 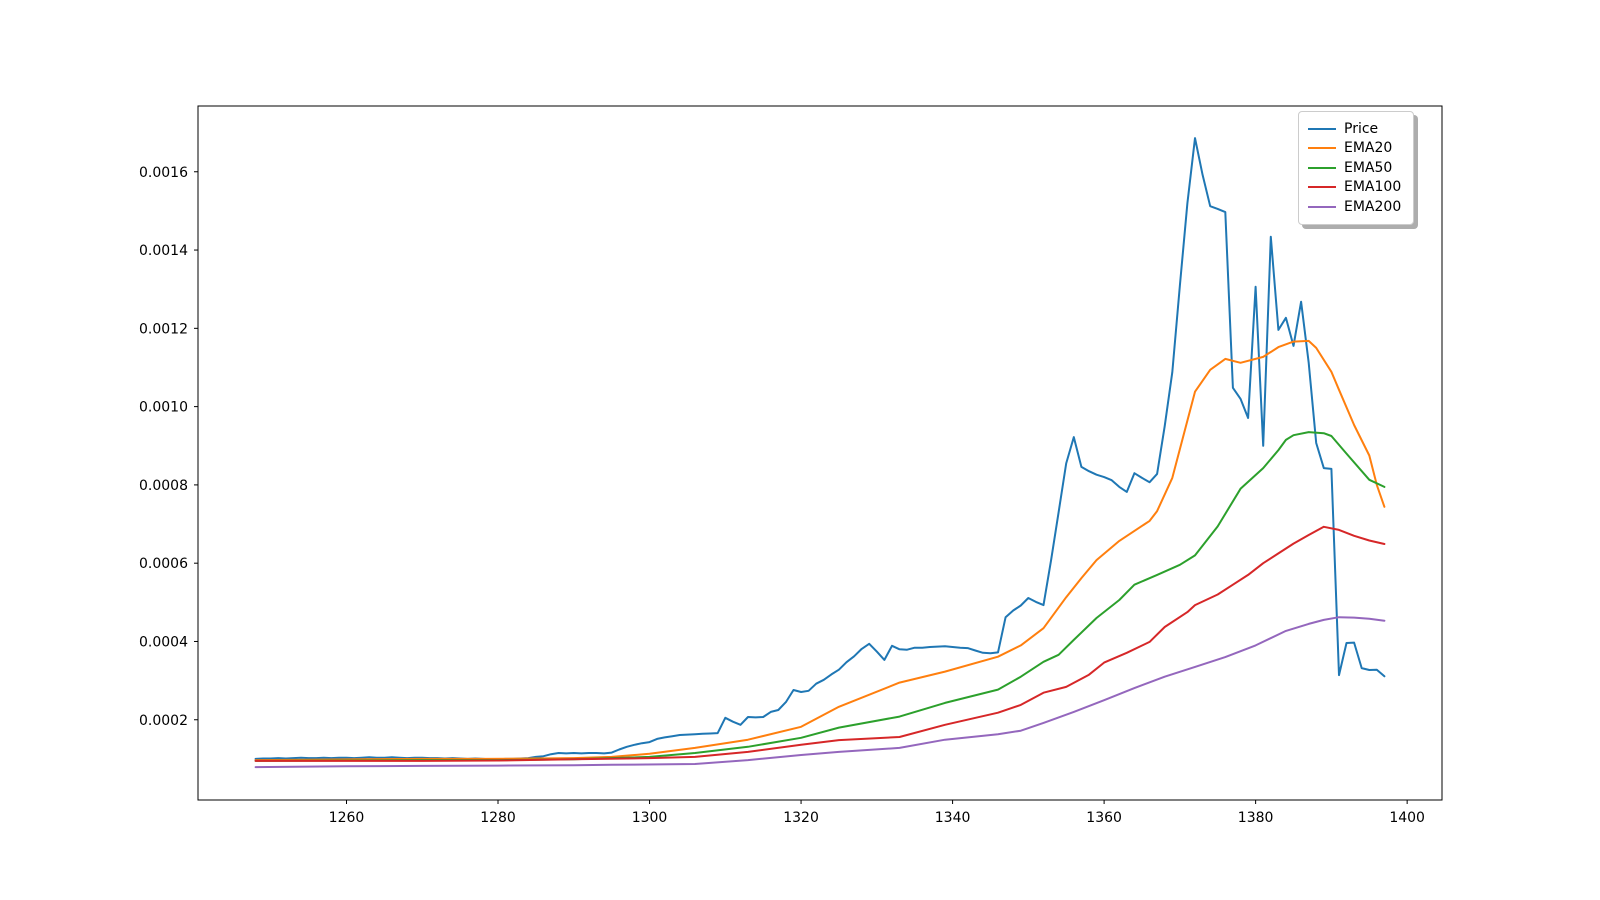 I want to click on y-tick-label: 0.0010, so click(x=163, y=408).